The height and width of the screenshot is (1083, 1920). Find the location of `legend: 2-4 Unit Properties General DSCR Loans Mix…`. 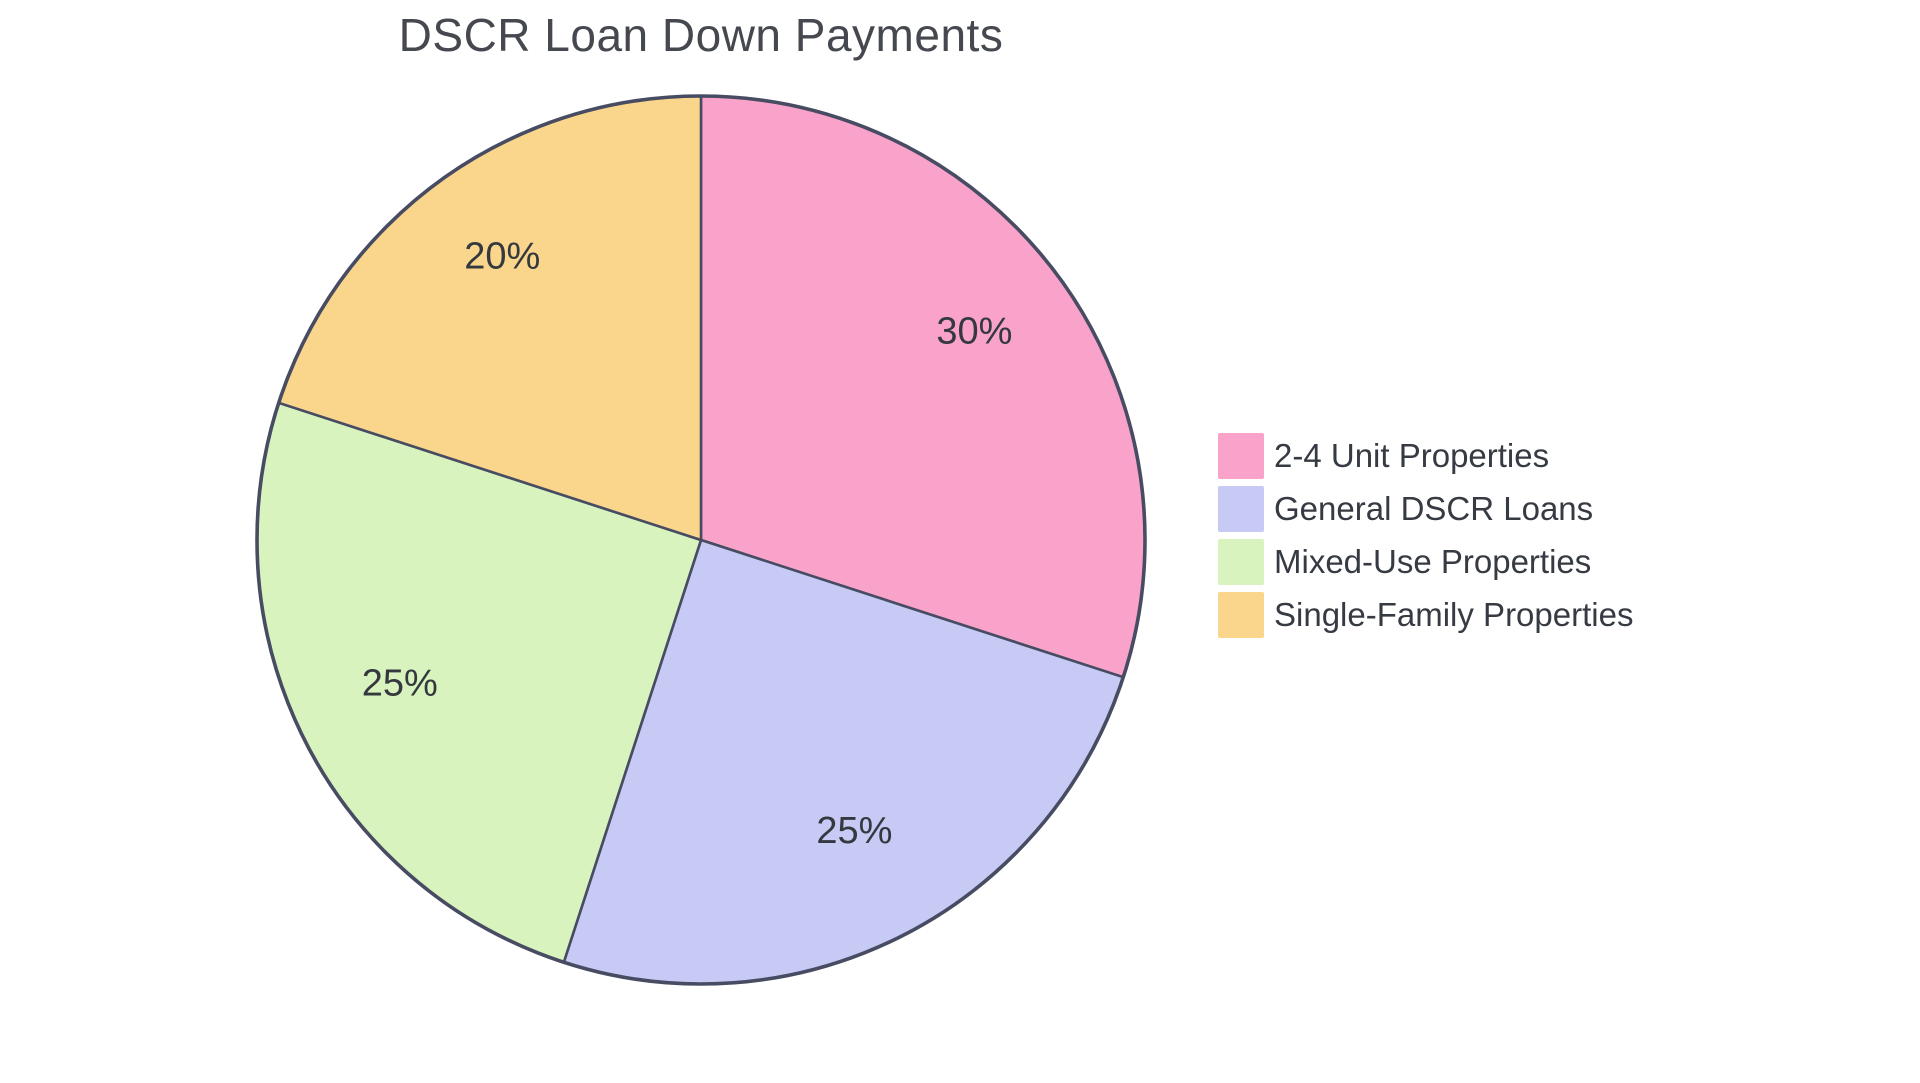

legend: 2-4 Unit Properties General DSCR Loans Mix… is located at coordinates (1425, 535).